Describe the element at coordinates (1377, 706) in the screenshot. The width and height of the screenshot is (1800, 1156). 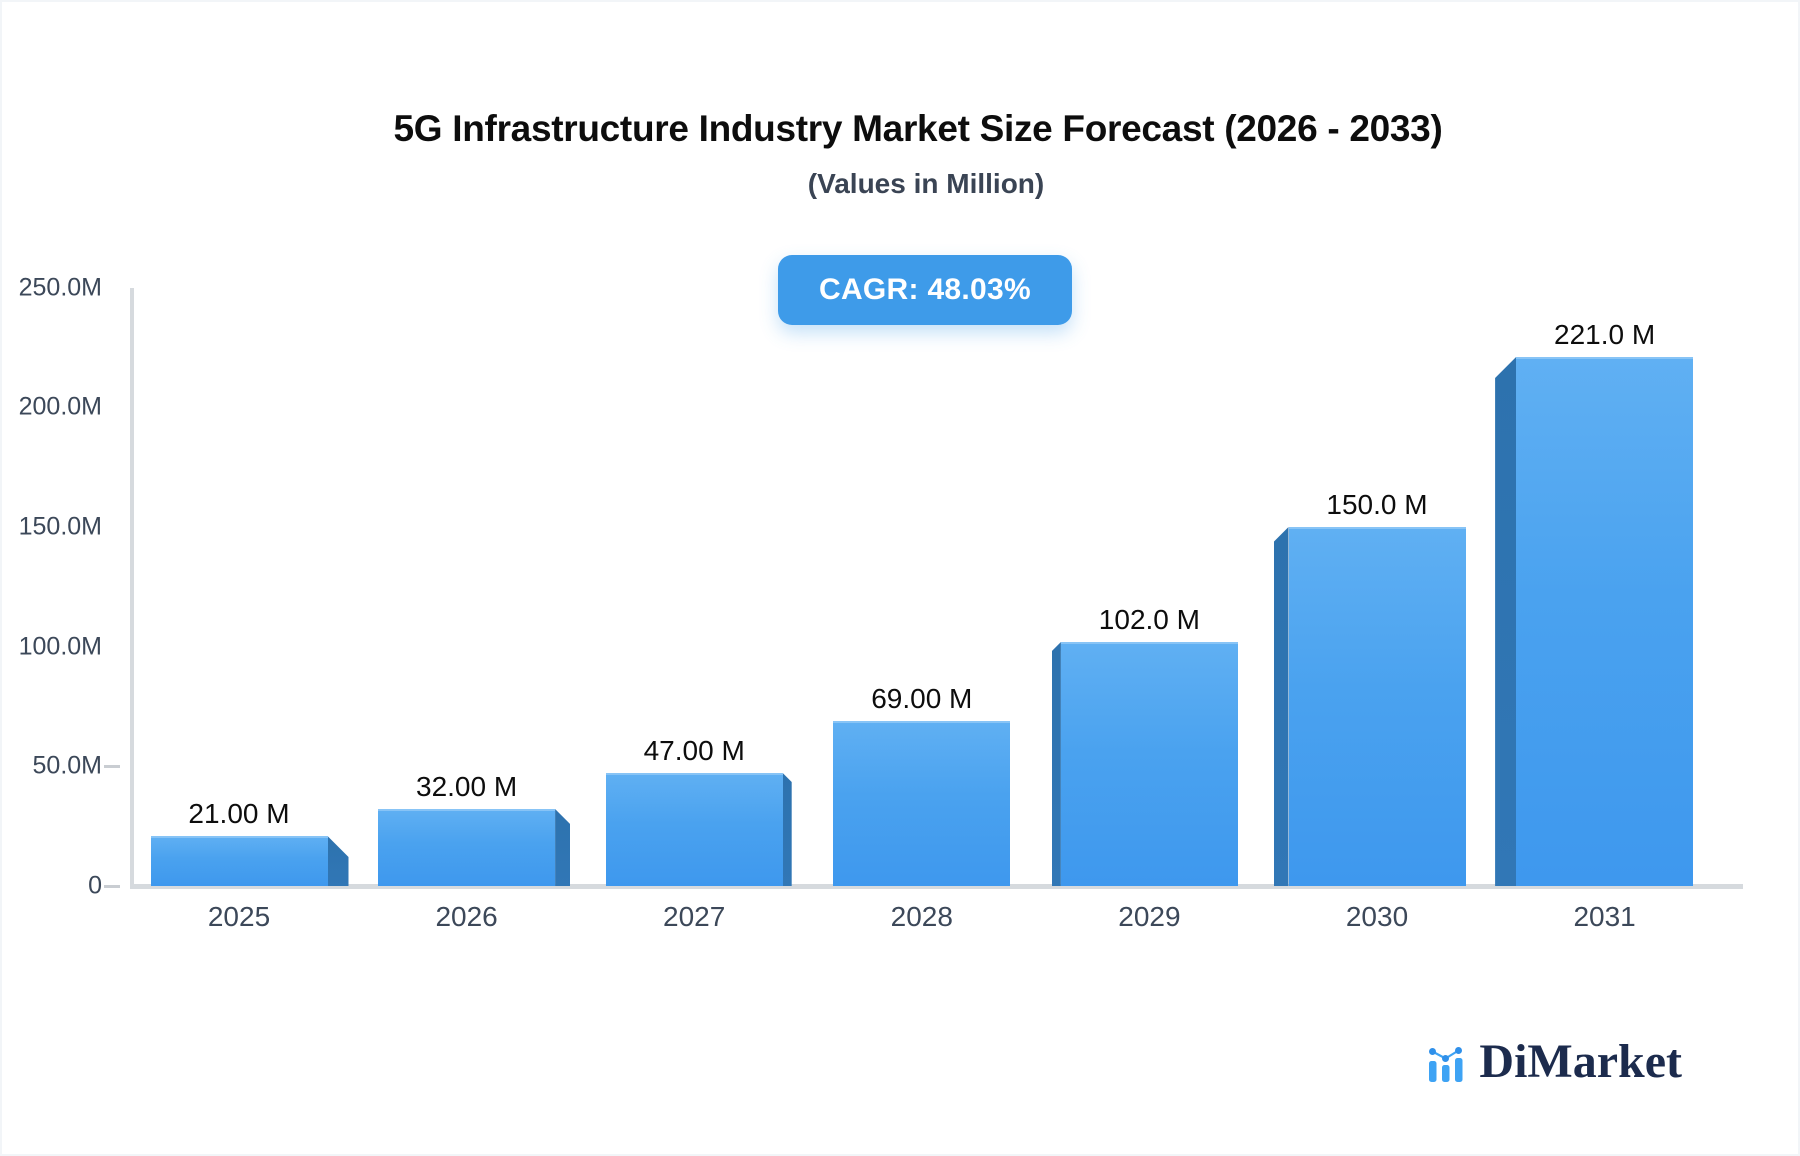
I see `bar-2030` at that location.